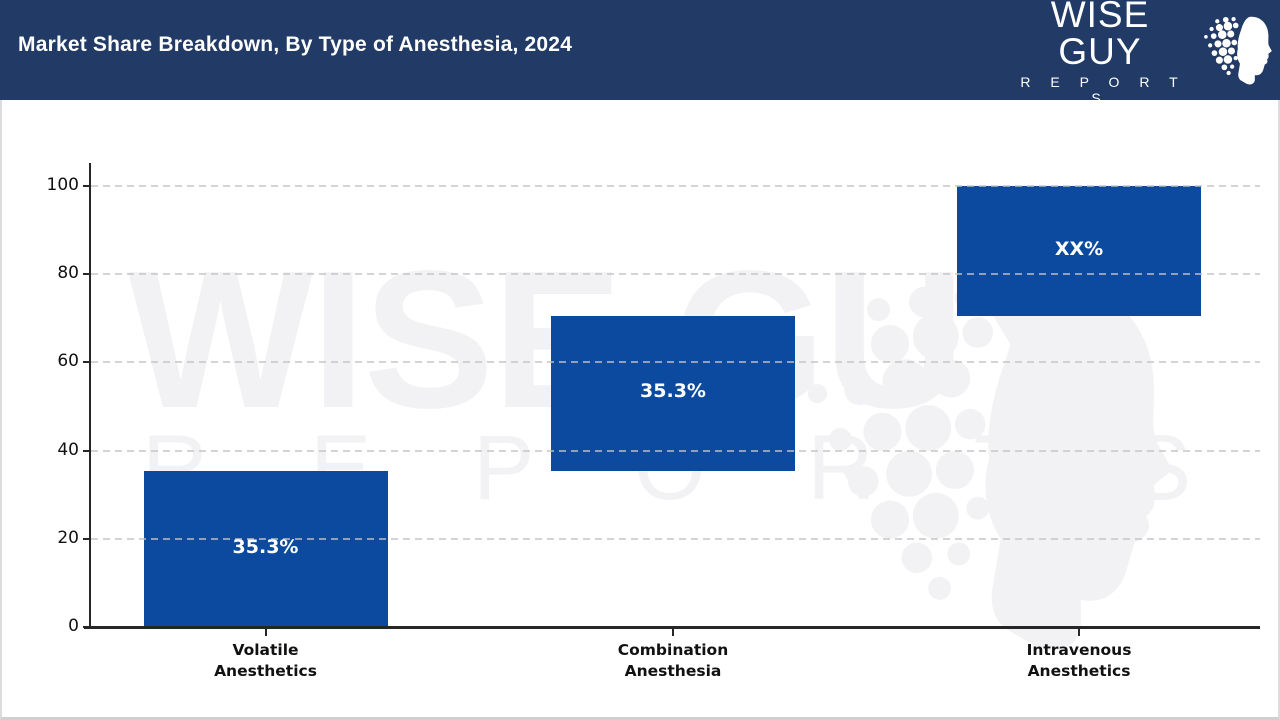 The width and height of the screenshot is (1280, 720). What do you see at coordinates (1103, 90) in the screenshot?
I see `wiseguy-logo-sub: R E P O R T S` at bounding box center [1103, 90].